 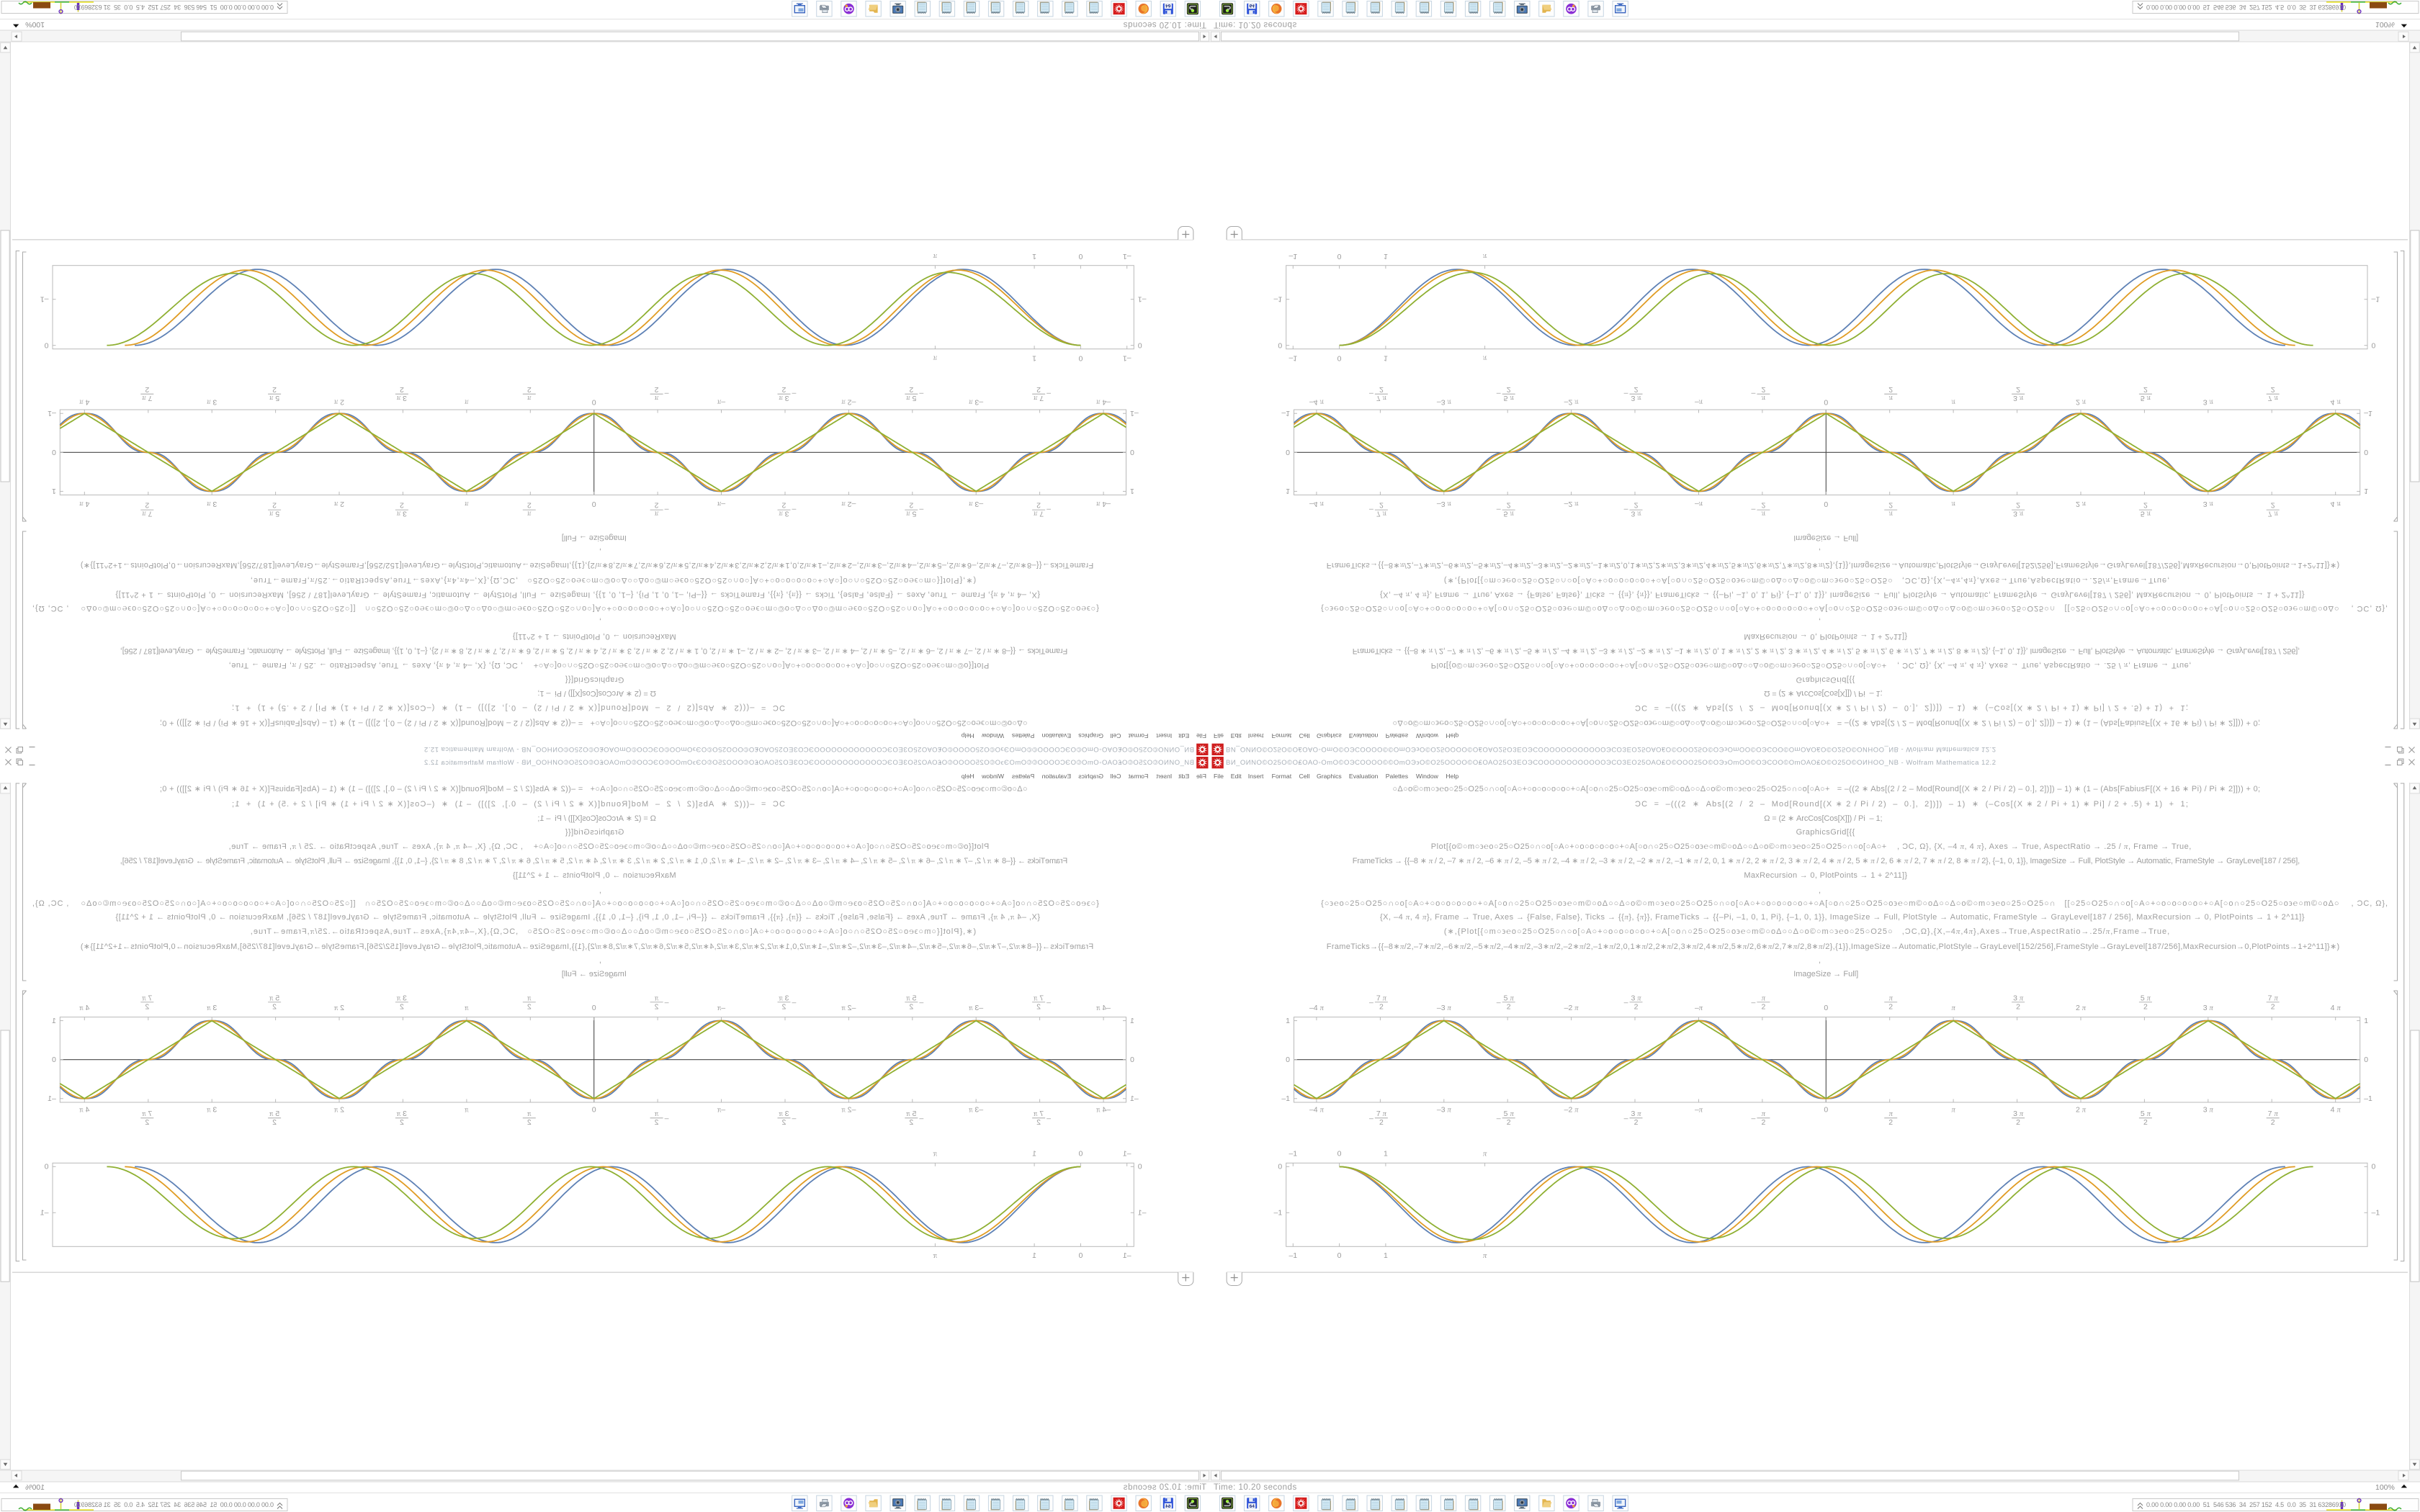 What do you see at coordinates (2081, 504) in the screenshot?
I see `svg-text: 2 π` at bounding box center [2081, 504].